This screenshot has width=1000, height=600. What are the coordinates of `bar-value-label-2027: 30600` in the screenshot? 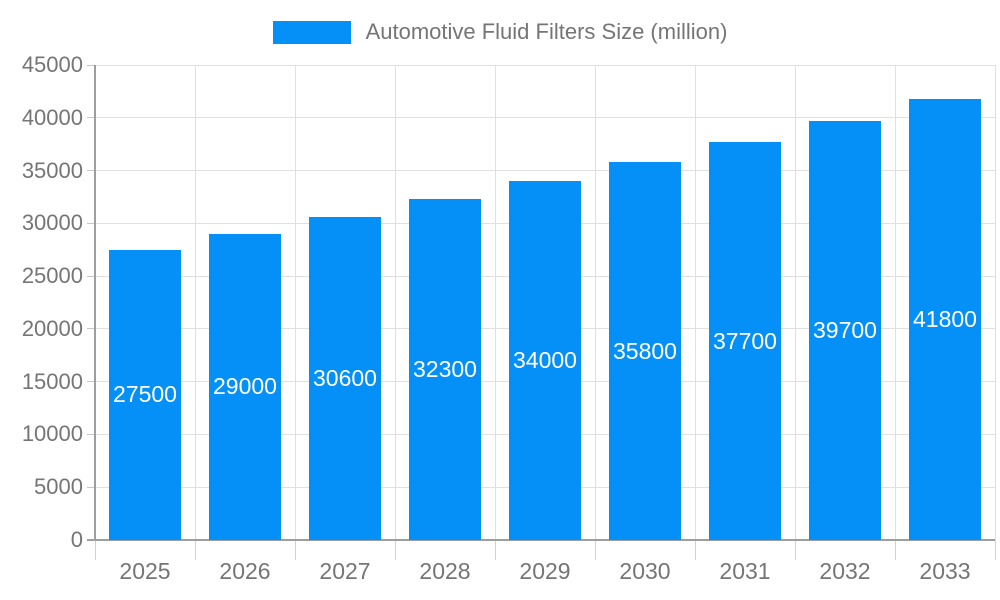 It's located at (345, 378).